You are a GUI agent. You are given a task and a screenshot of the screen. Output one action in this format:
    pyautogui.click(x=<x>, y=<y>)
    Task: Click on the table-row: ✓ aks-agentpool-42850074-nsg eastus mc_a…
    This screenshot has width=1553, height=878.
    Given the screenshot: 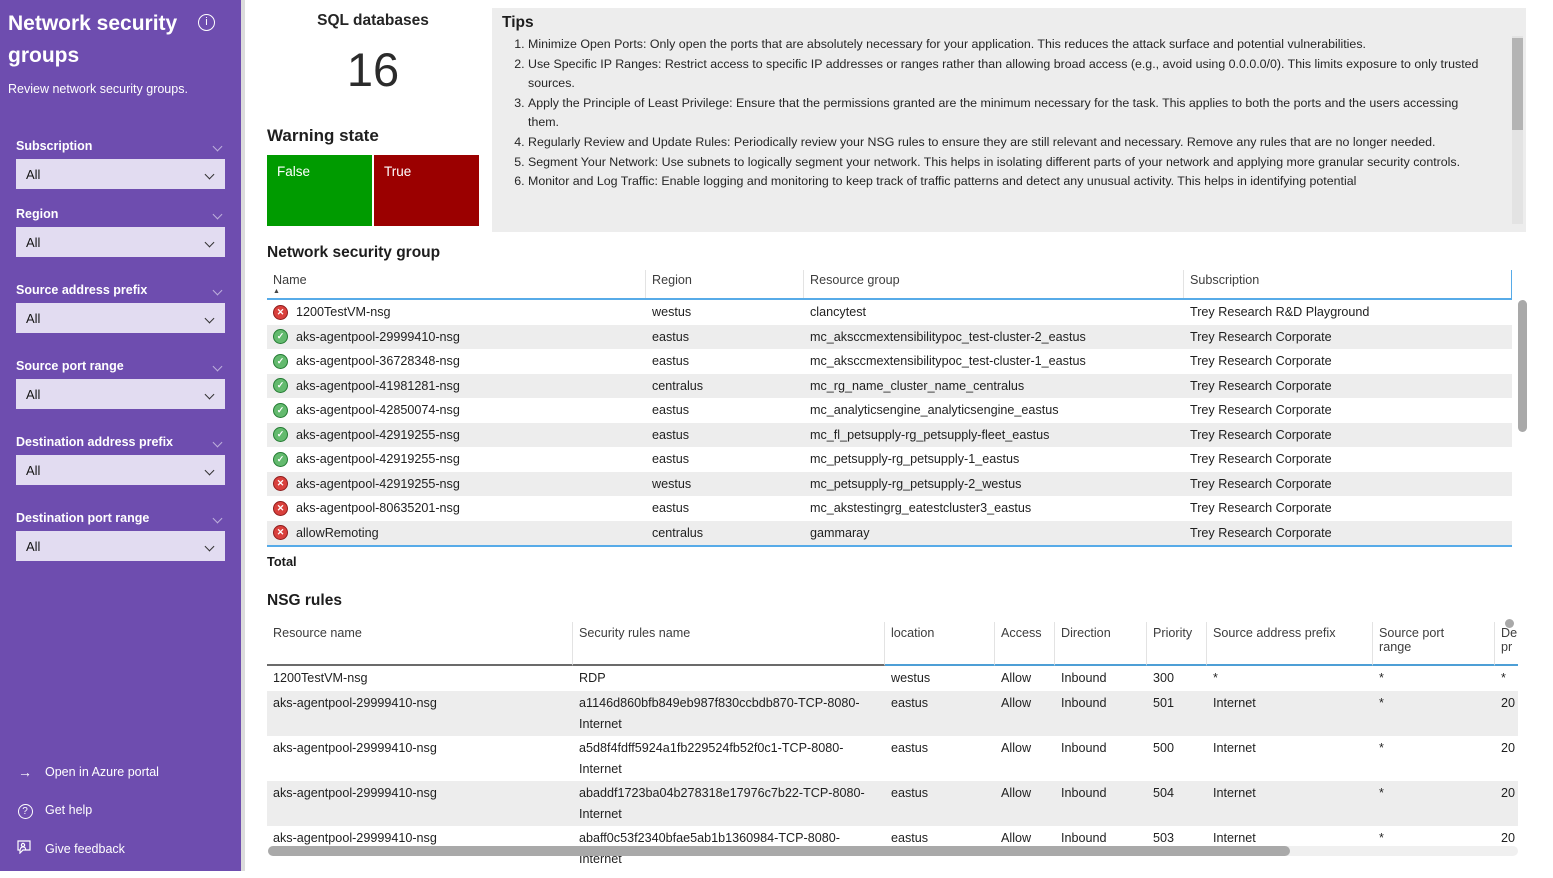 What is the action you would take?
    pyautogui.click(x=889, y=410)
    